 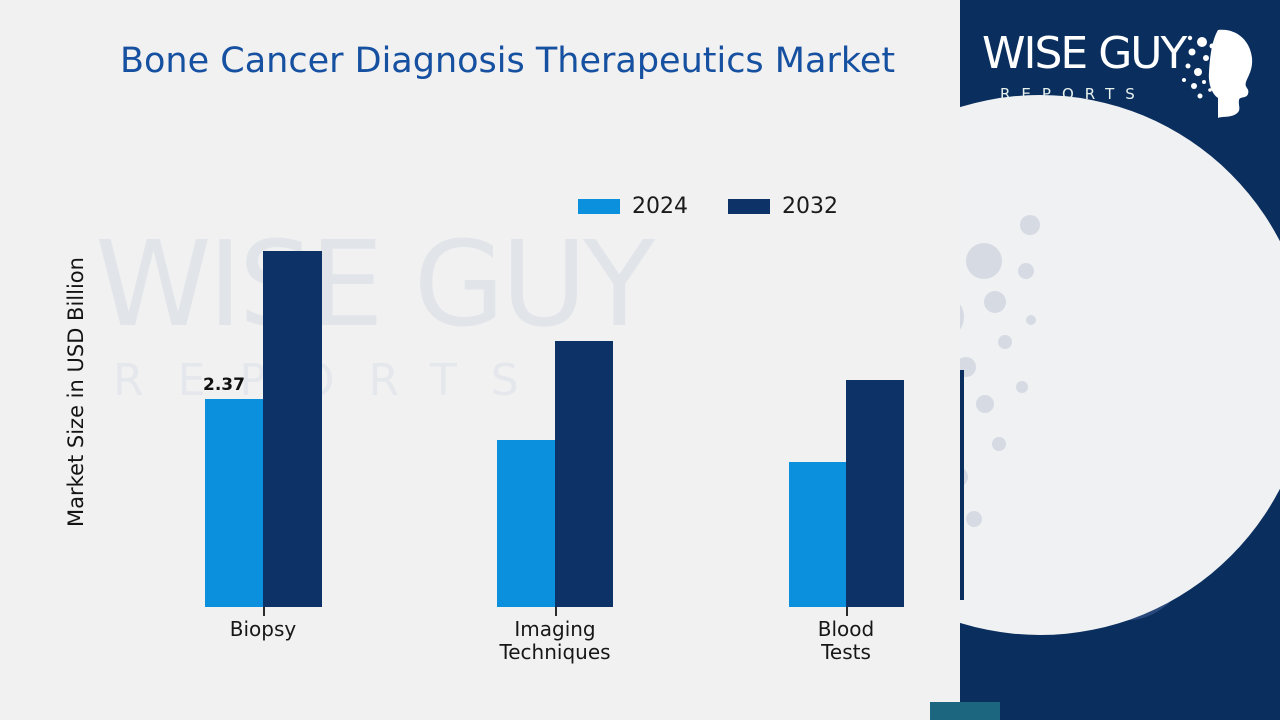 What do you see at coordinates (846, 640) in the screenshot?
I see `category-label-blood-tests: Blood Tests` at bounding box center [846, 640].